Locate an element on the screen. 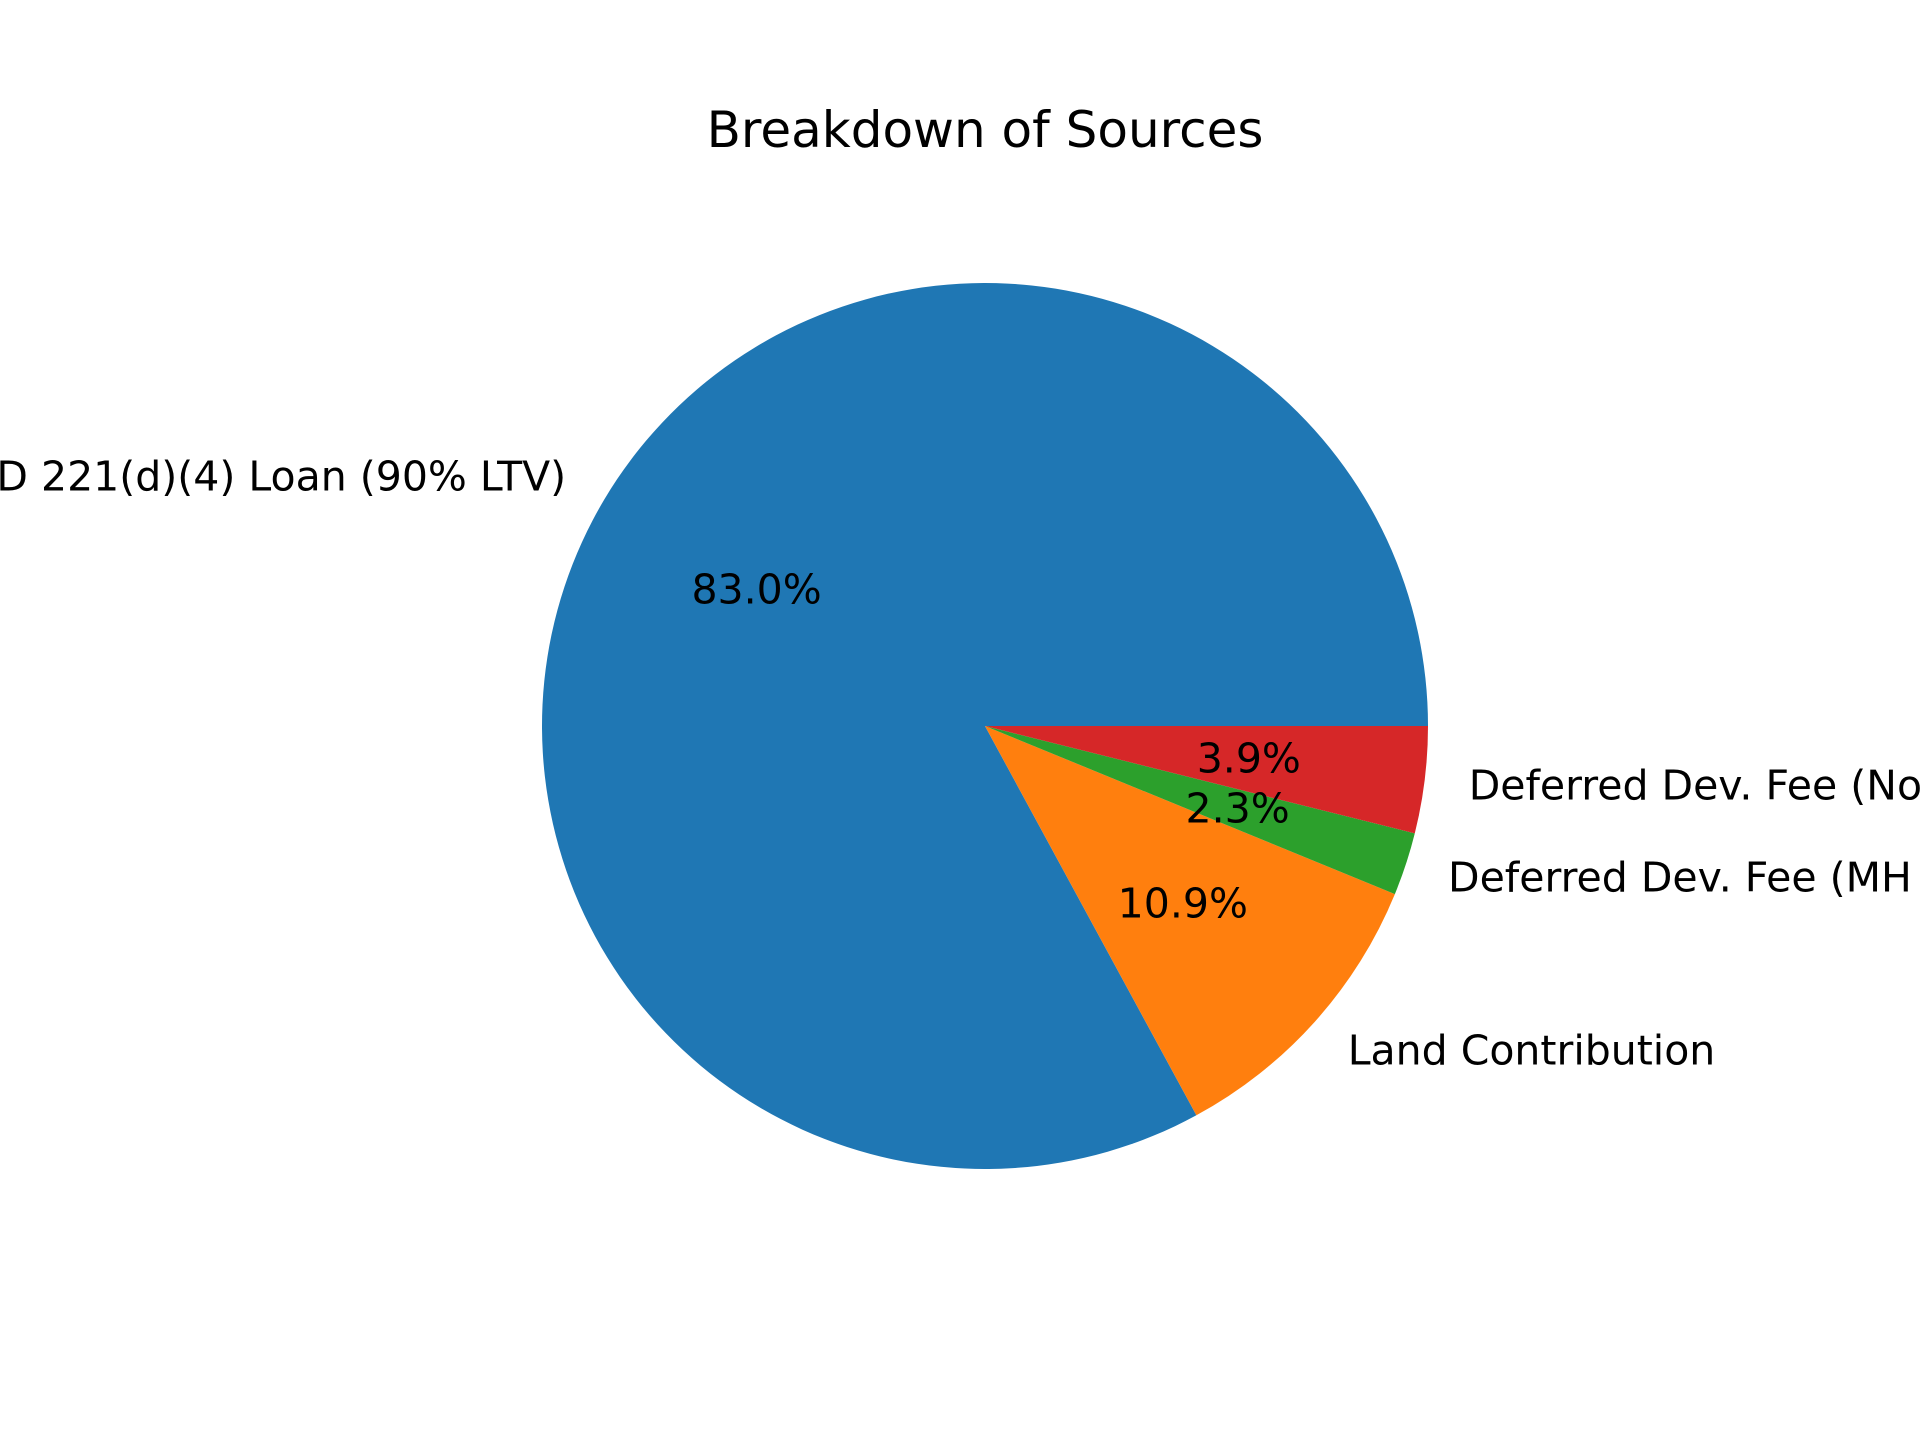 The width and height of the screenshot is (1920, 1440). slice-label-2: Deferred Dev. Fee (MH is located at coordinates (1680, 877).